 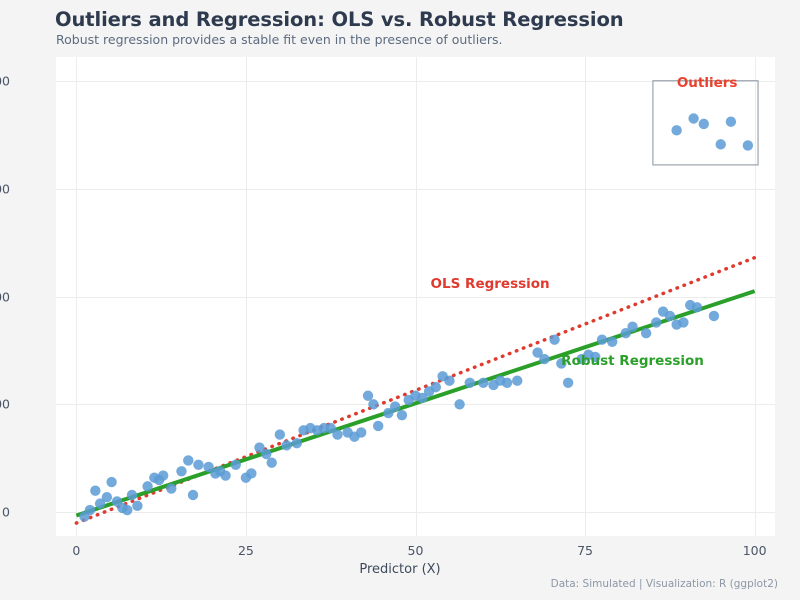 I want to click on x-tick-label: 25, so click(x=245, y=550).